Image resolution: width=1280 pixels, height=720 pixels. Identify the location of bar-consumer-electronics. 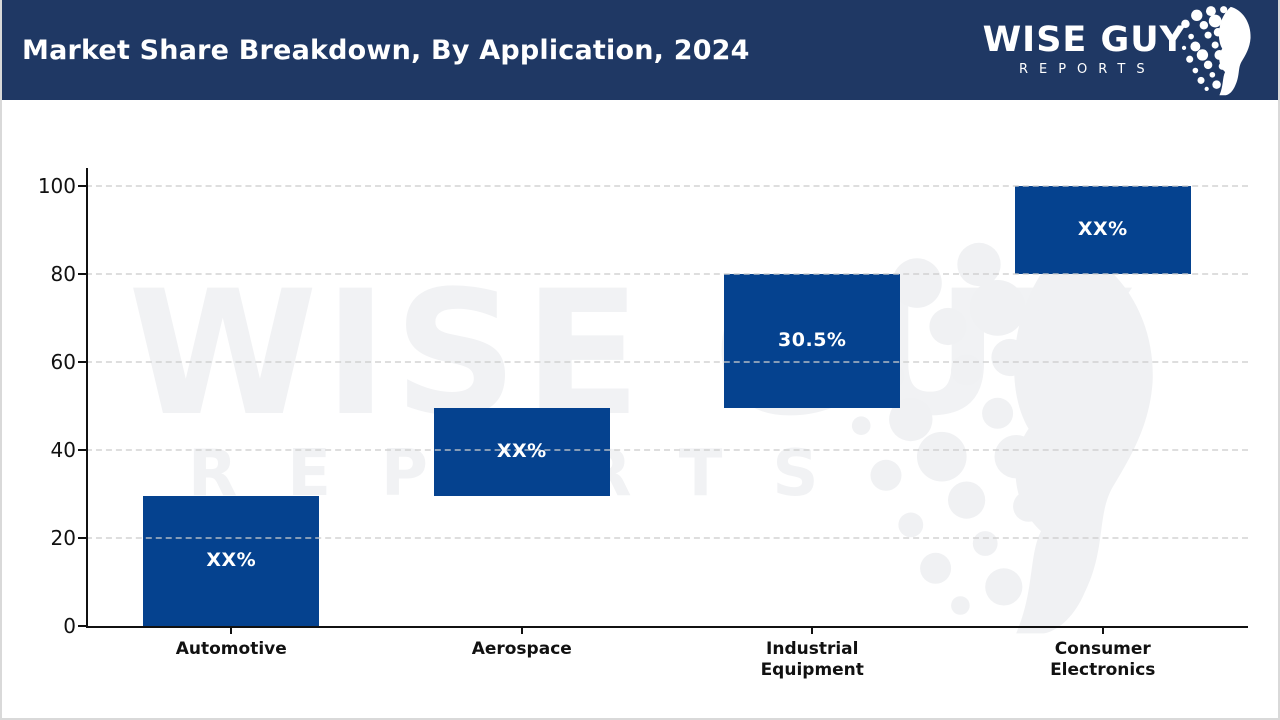
(1102, 230).